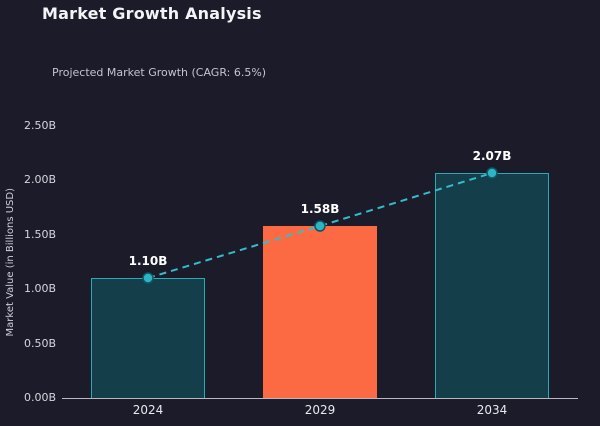  I want to click on bar-value-label: 1.10B, so click(148, 261).